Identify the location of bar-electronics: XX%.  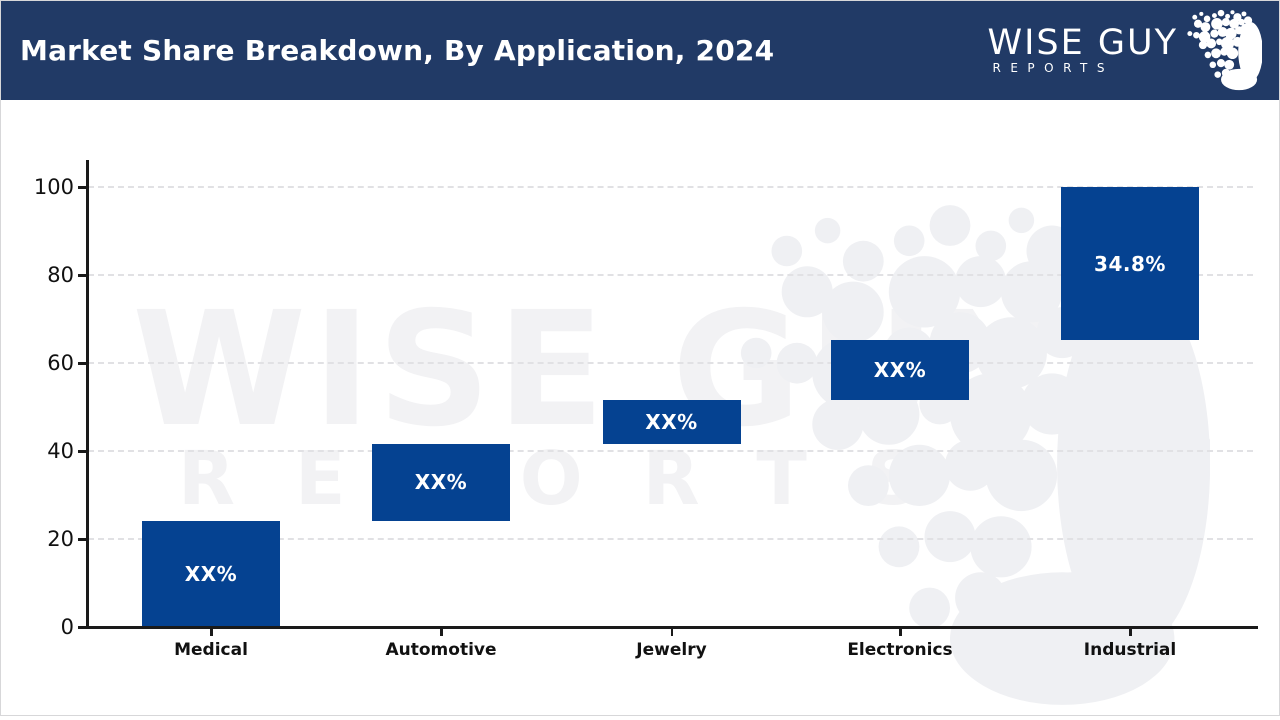
(900, 370).